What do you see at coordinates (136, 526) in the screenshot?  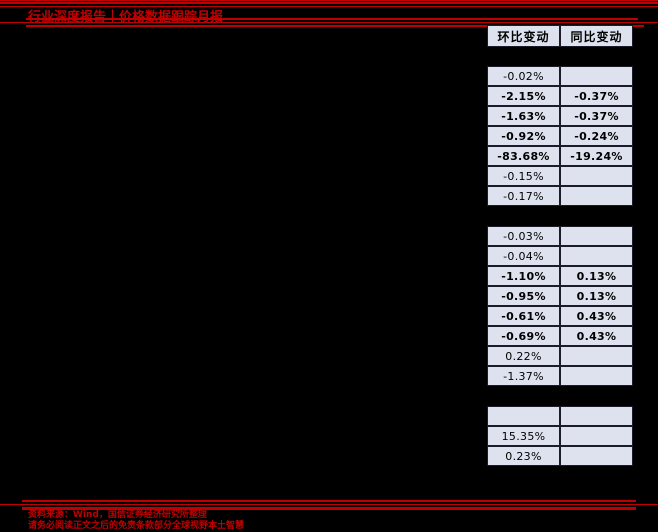 I see `footer-disclaimer-line: 请务必阅读正文之后的免责条款部分全球视野本土智慧` at bounding box center [136, 526].